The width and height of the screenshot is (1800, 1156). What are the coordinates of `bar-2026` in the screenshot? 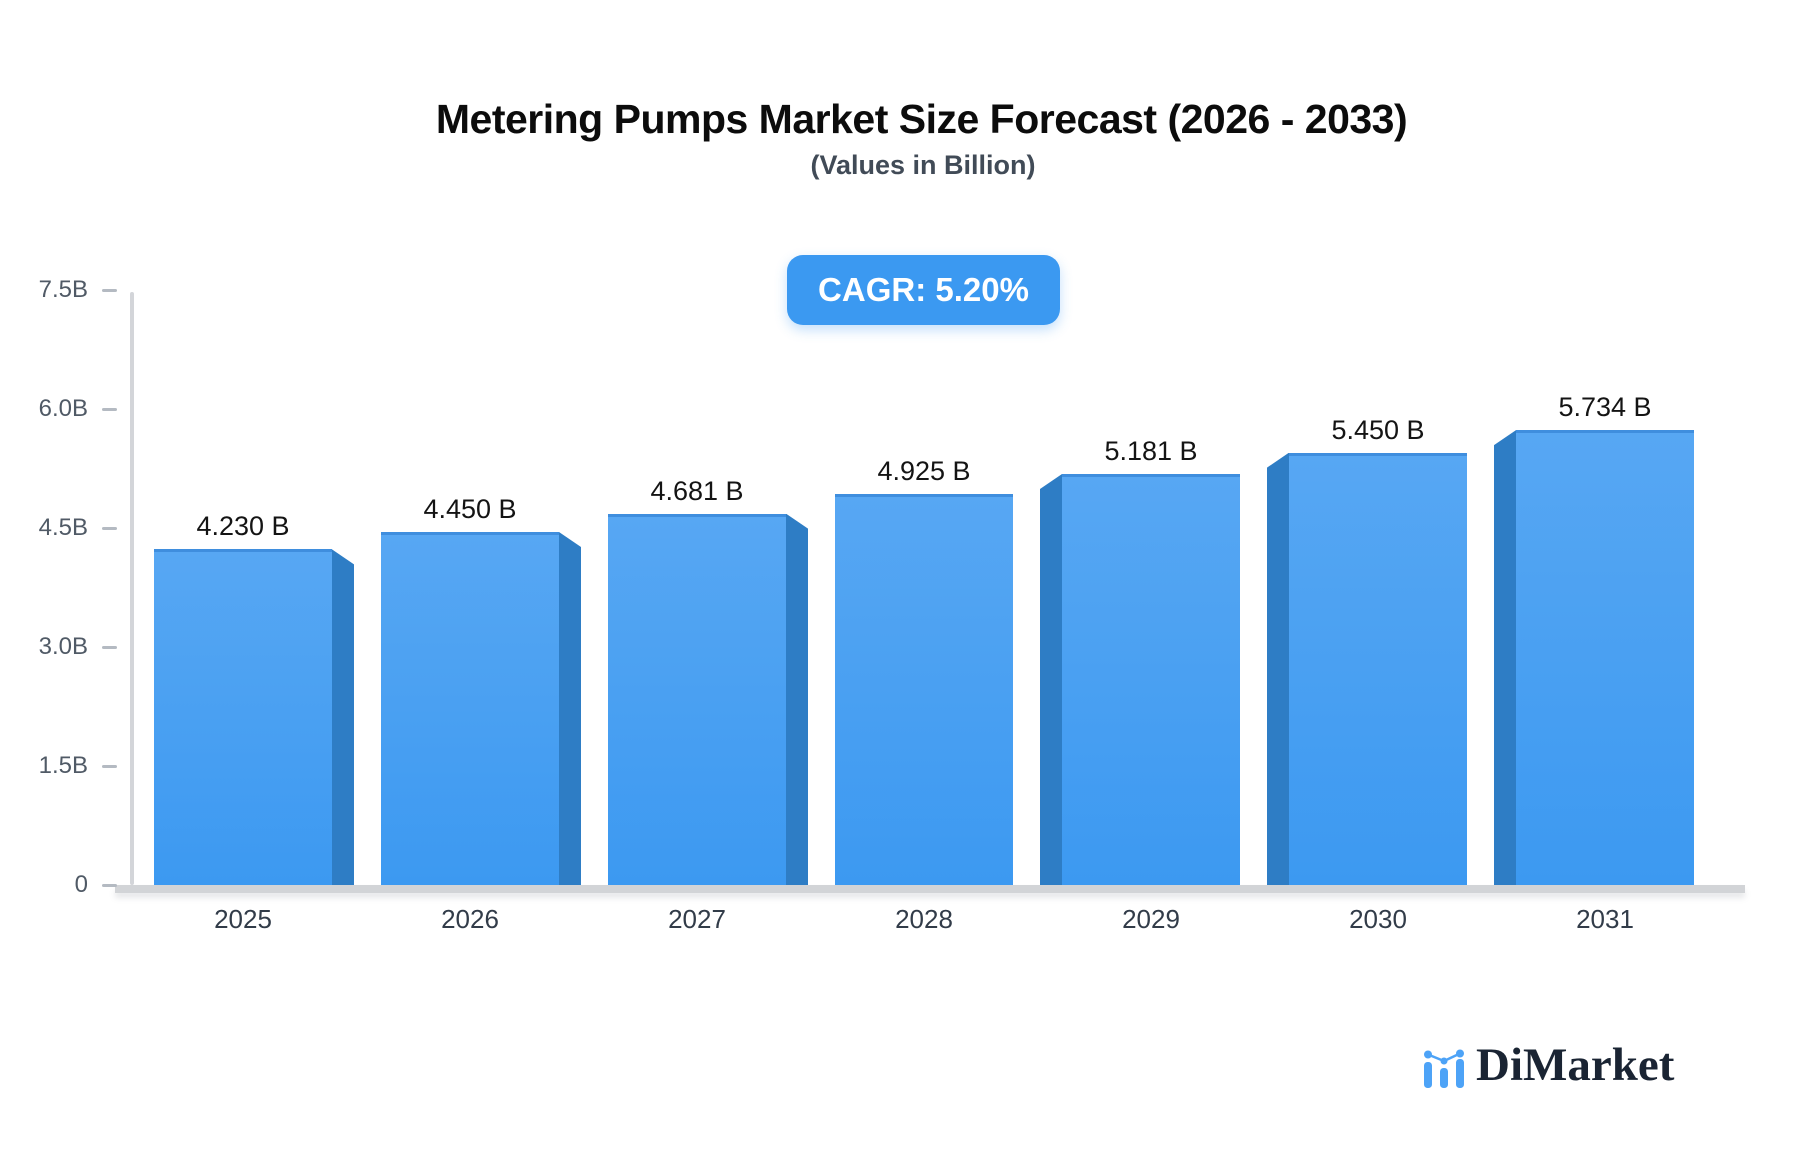 It's located at (470, 708).